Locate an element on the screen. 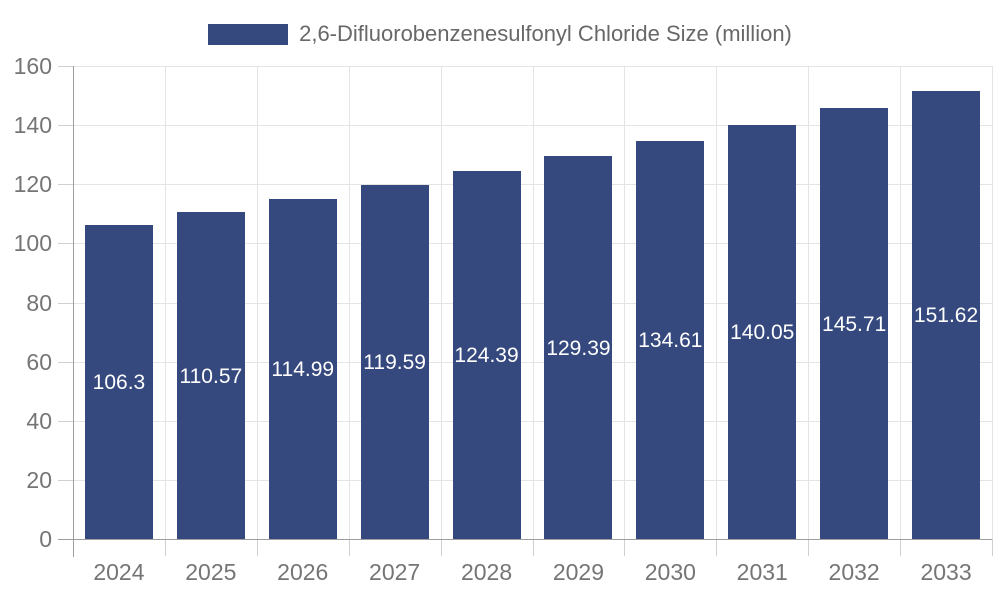 The height and width of the screenshot is (600, 1000). y-axis-tick-label: 80 is located at coordinates (39, 302).